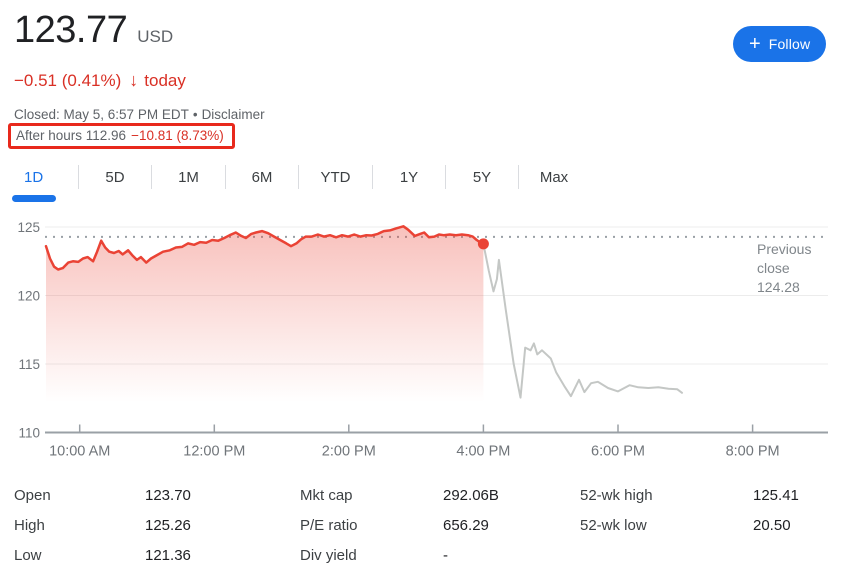  What do you see at coordinates (71, 30) in the screenshot?
I see `stock-price: 123.77` at bounding box center [71, 30].